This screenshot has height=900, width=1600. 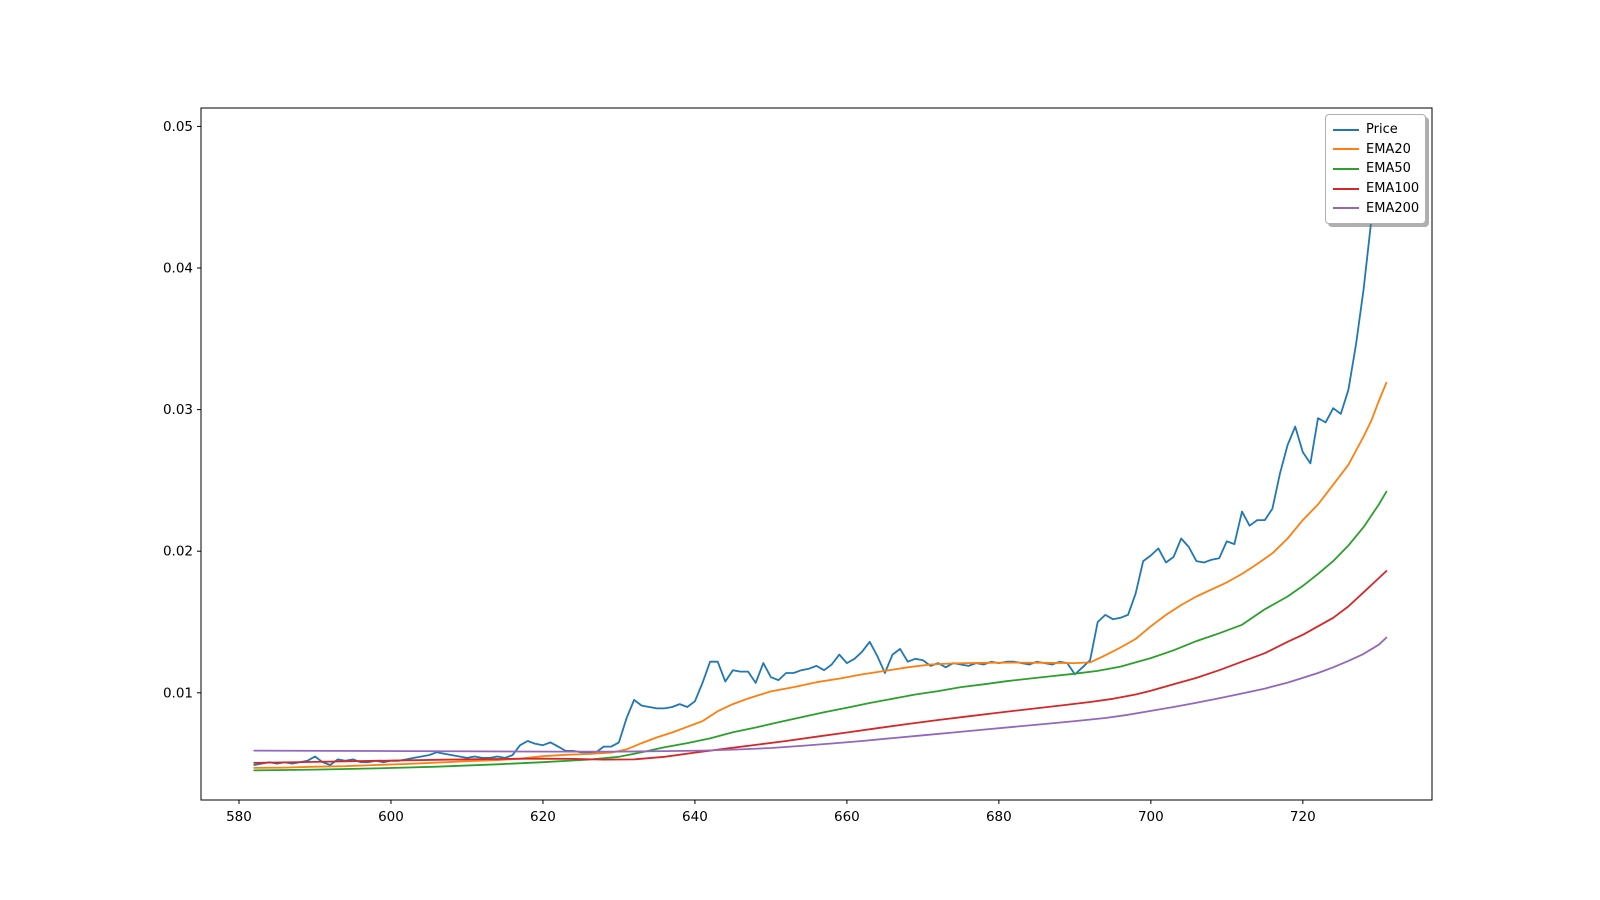 What do you see at coordinates (391, 817) in the screenshot?
I see `x-tick-label: 600` at bounding box center [391, 817].